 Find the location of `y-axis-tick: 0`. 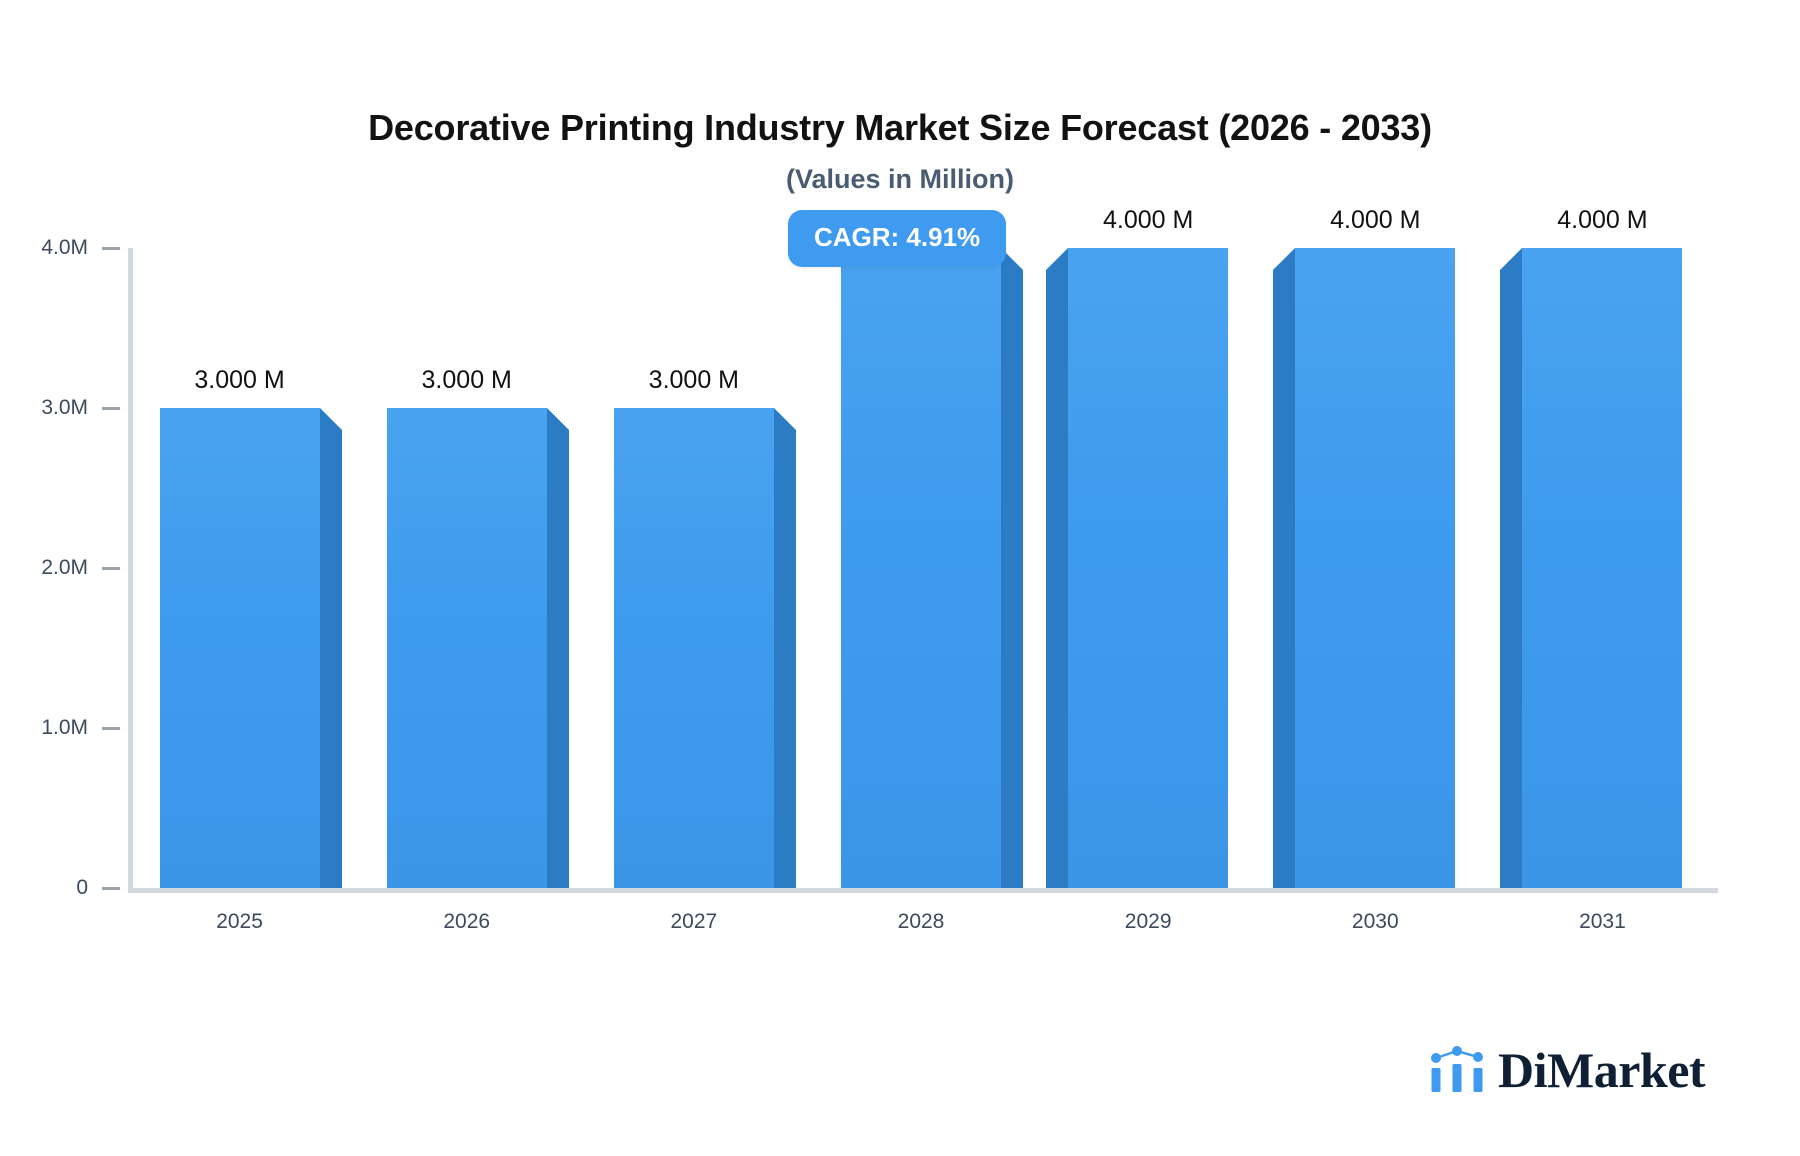

y-axis-tick: 0 is located at coordinates (98, 887).